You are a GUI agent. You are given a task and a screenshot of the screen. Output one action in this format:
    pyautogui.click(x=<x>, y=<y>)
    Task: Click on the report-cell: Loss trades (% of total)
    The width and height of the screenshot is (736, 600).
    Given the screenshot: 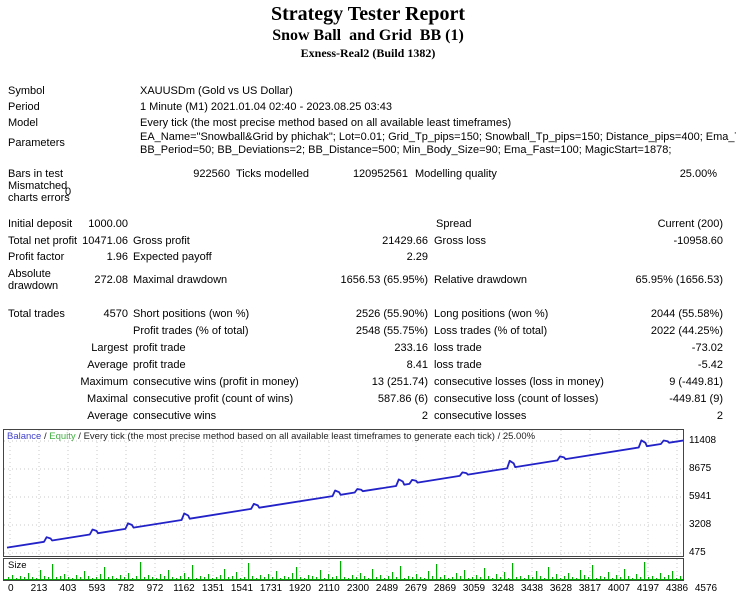 What is the action you would take?
    pyautogui.click(x=491, y=331)
    